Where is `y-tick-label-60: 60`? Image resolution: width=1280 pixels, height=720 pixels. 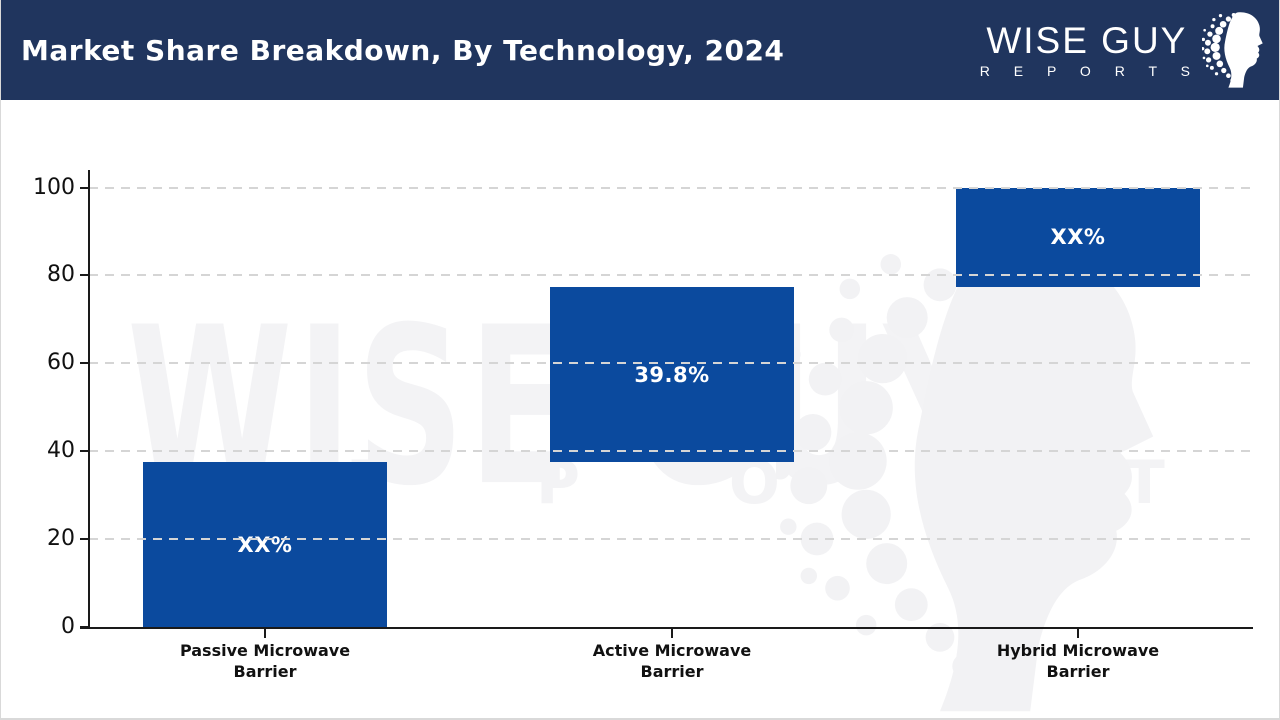 y-tick-label-60: 60 is located at coordinates (61, 363).